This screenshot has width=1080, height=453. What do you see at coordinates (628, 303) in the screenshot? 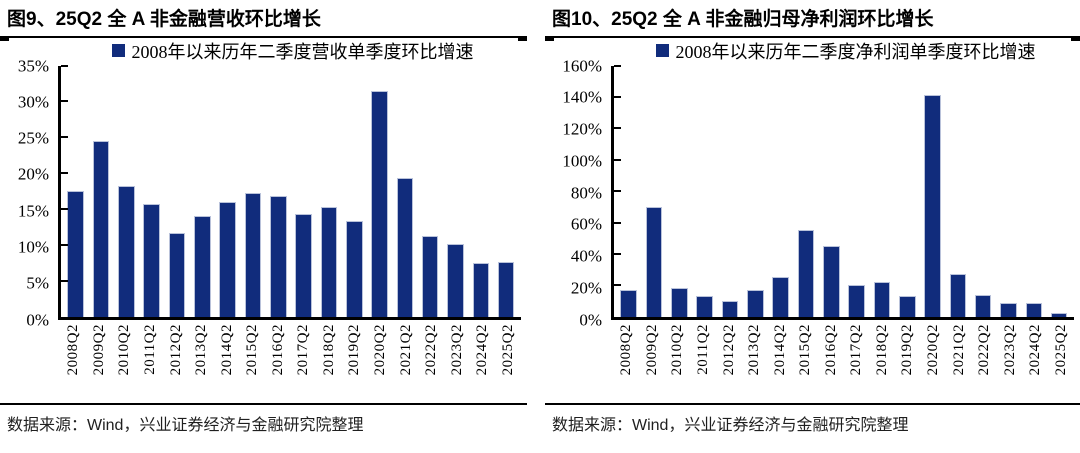
I see `bar-2008Q2` at bounding box center [628, 303].